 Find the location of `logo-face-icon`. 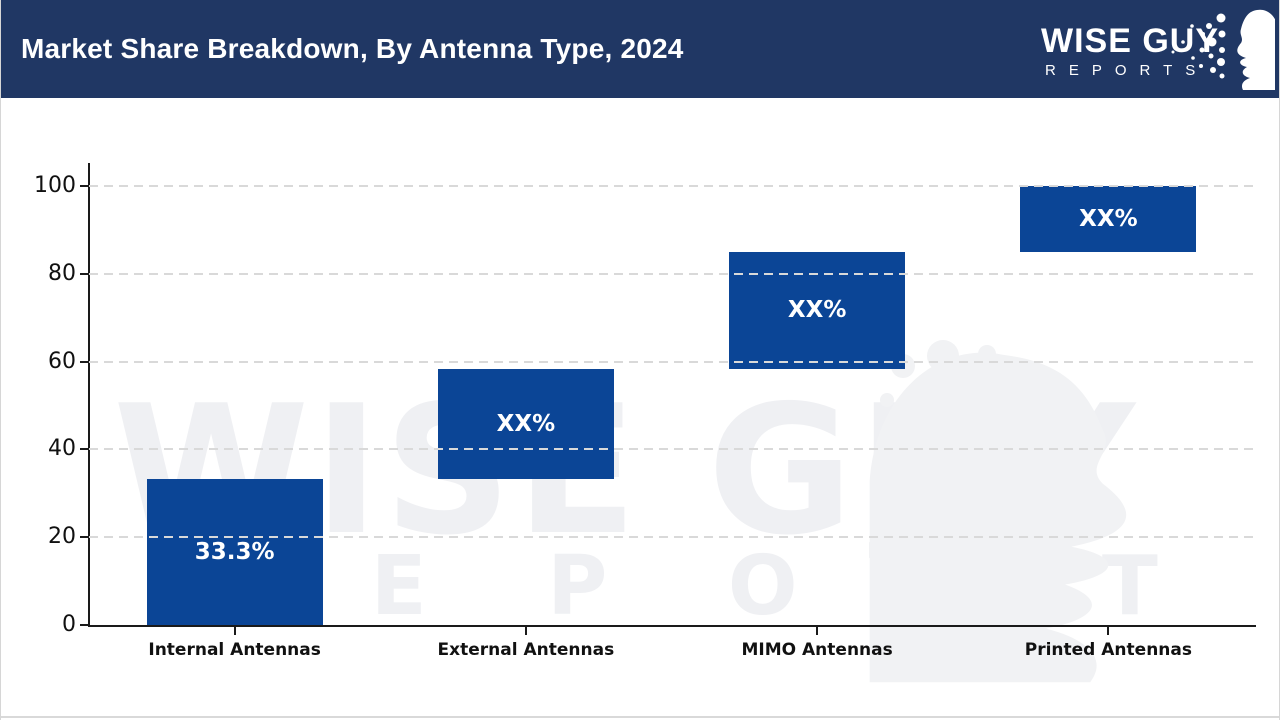

logo-face-icon is located at coordinates (1219, 49).